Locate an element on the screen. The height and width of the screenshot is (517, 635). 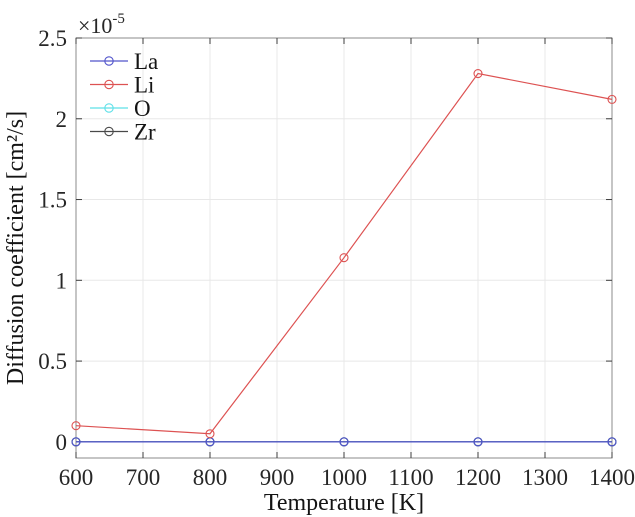
x-tick-label: 800 is located at coordinates (210, 477).